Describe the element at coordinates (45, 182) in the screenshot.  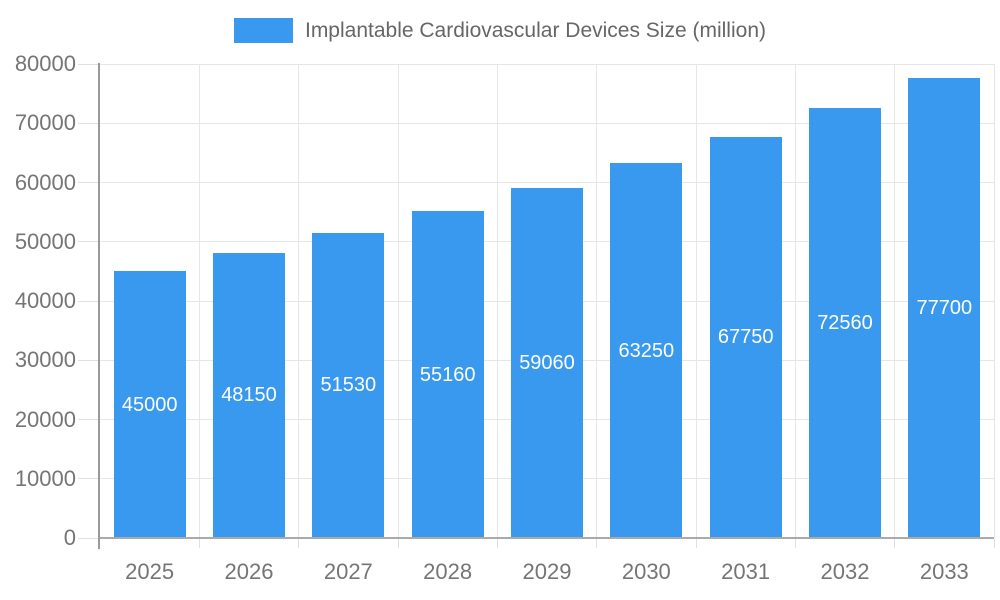
I see `y-axis-label: 60000` at that location.